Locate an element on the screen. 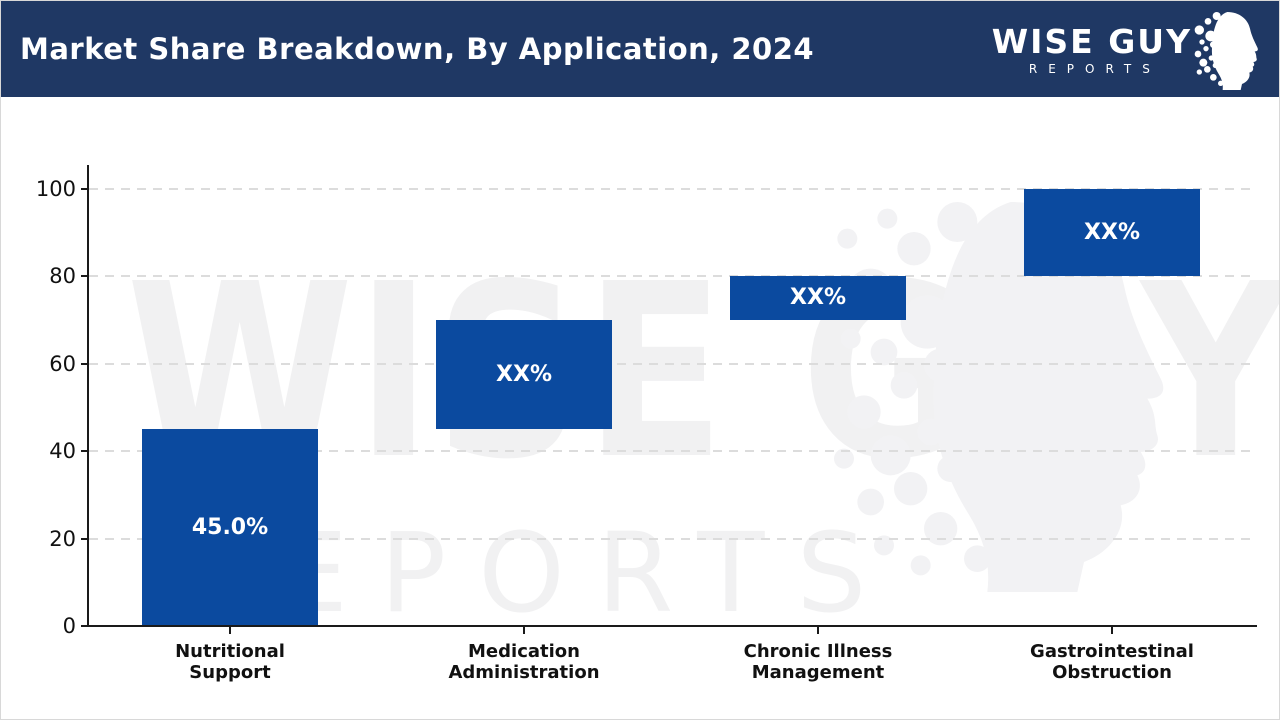 This screenshot has width=1280, height=720. y-tick-label: 20 is located at coordinates (62, 538).